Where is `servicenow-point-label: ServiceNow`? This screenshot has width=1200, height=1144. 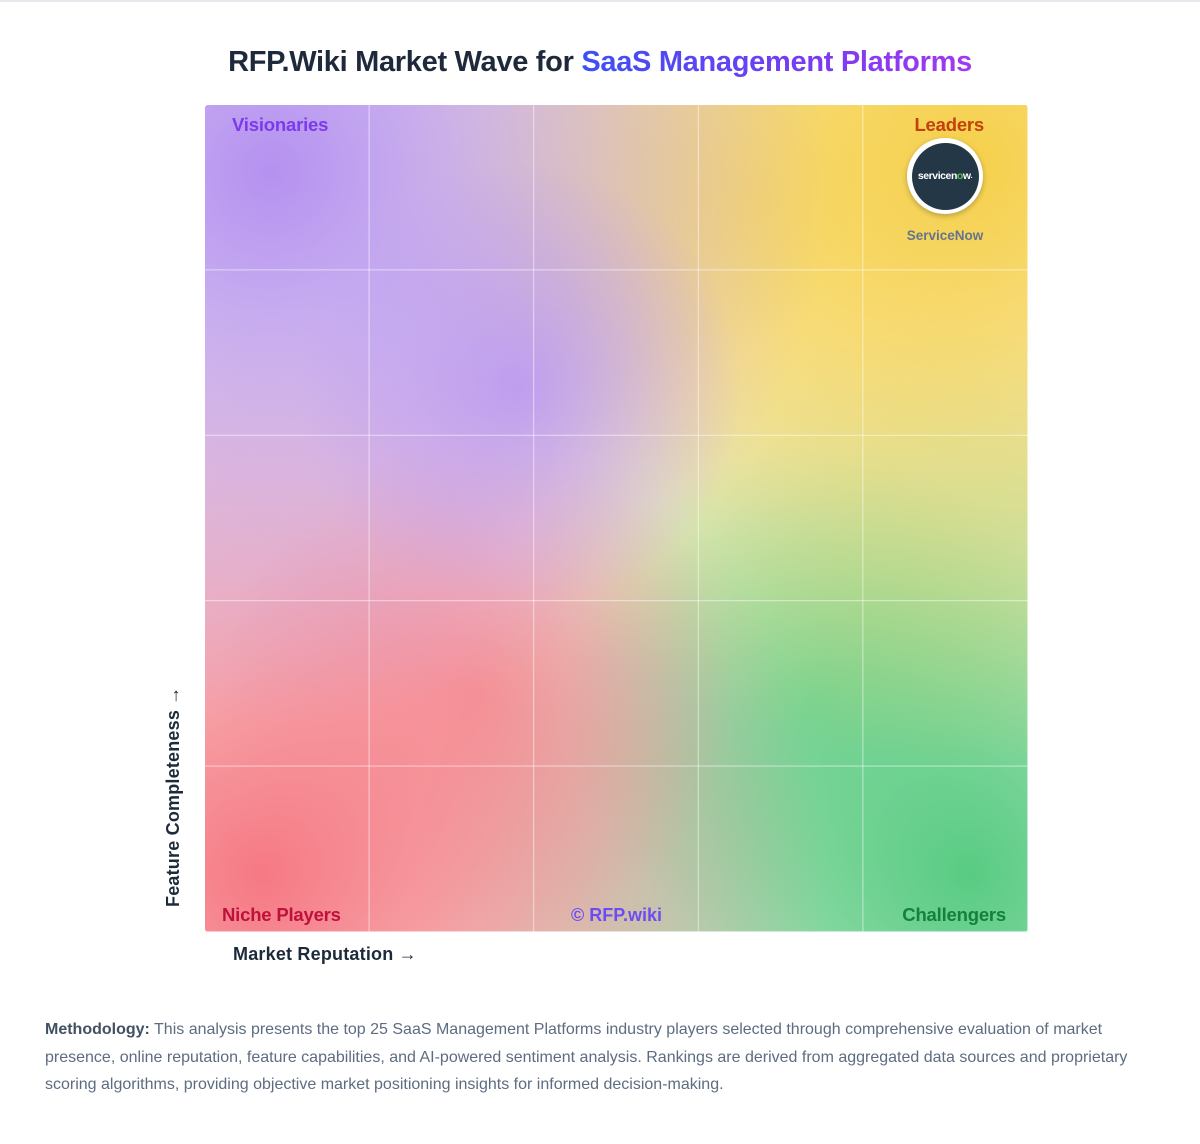 servicenow-point-label: ServiceNow is located at coordinates (945, 235).